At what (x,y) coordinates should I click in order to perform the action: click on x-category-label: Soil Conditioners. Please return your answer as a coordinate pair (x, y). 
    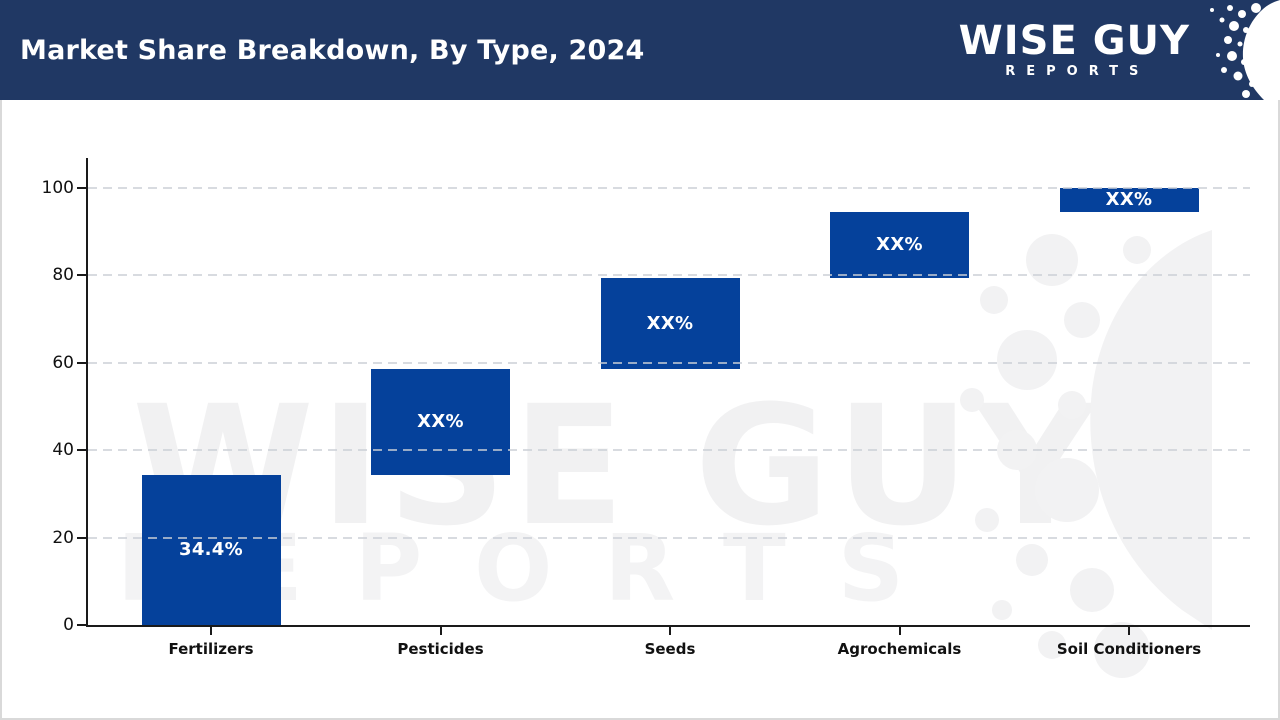
    Looking at the image, I should click on (1129, 649).